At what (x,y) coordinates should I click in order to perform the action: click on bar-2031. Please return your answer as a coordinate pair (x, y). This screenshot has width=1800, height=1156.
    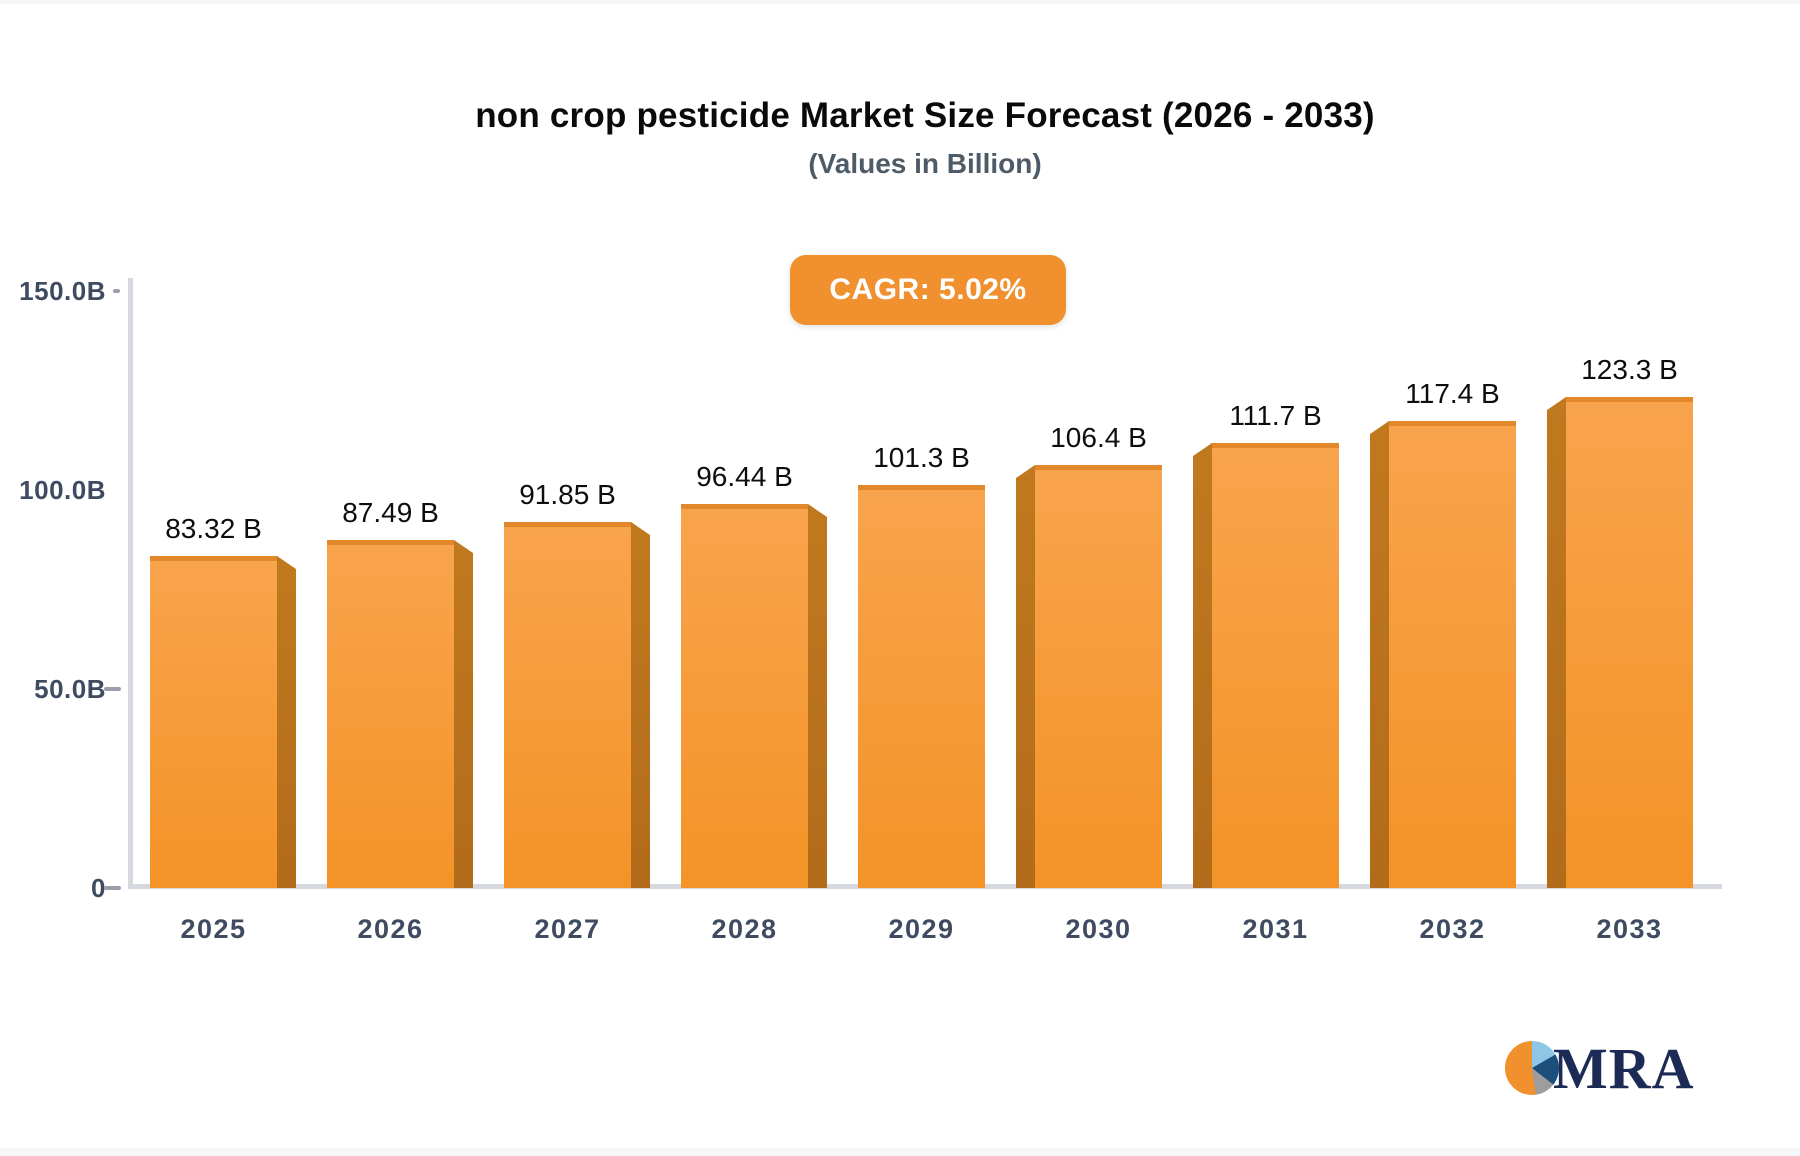
    Looking at the image, I should click on (1275, 665).